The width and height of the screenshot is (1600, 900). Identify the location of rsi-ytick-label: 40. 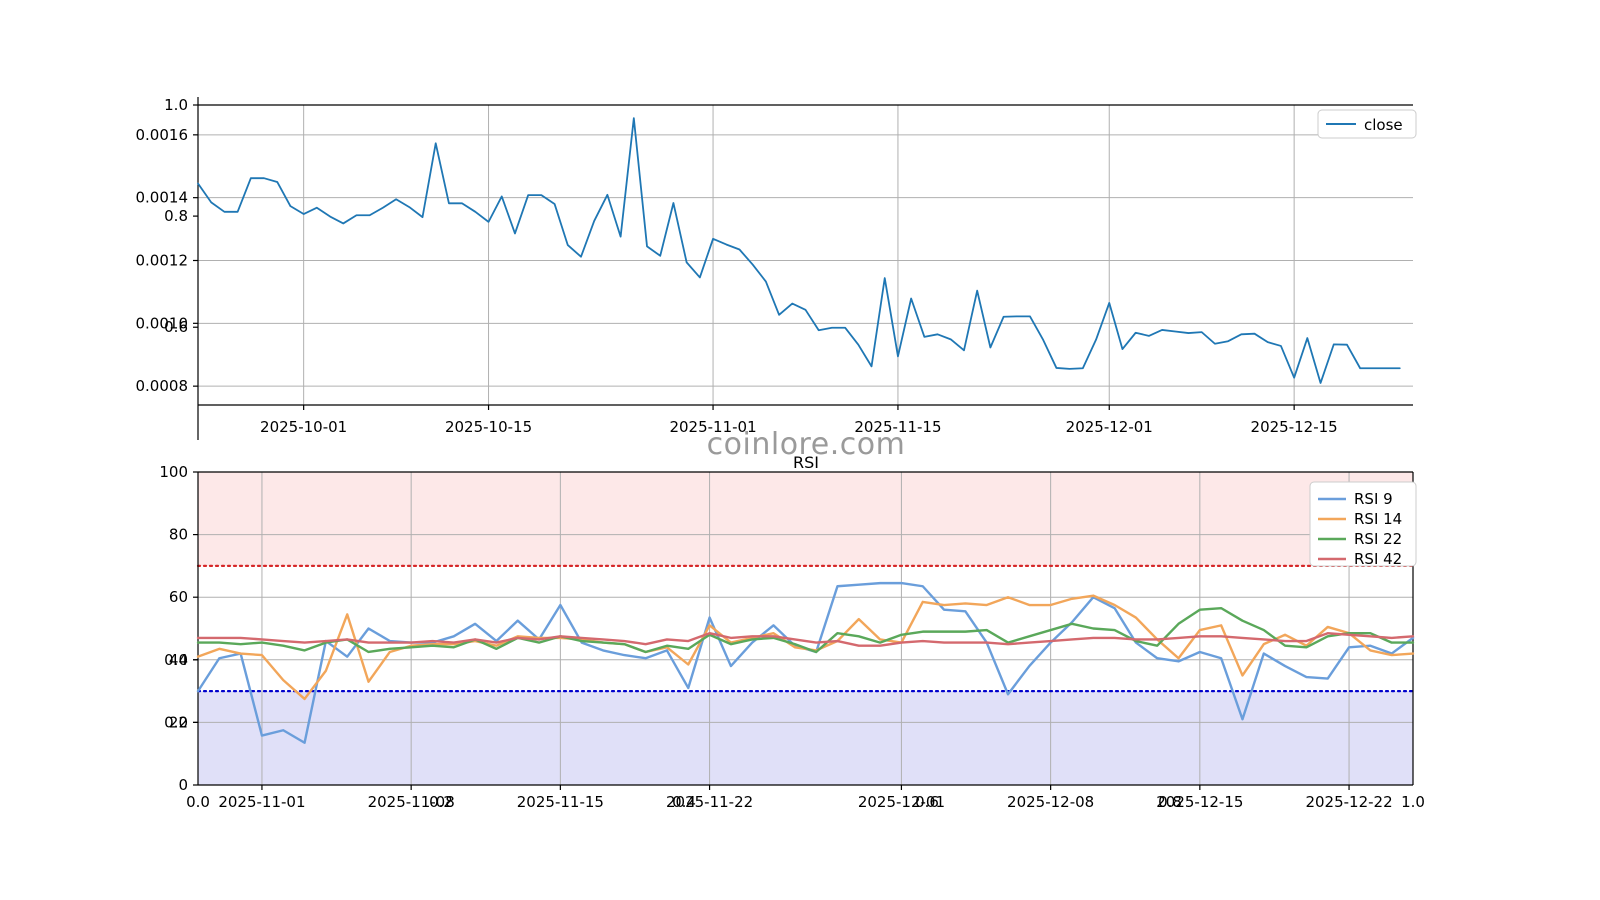
(178, 660).